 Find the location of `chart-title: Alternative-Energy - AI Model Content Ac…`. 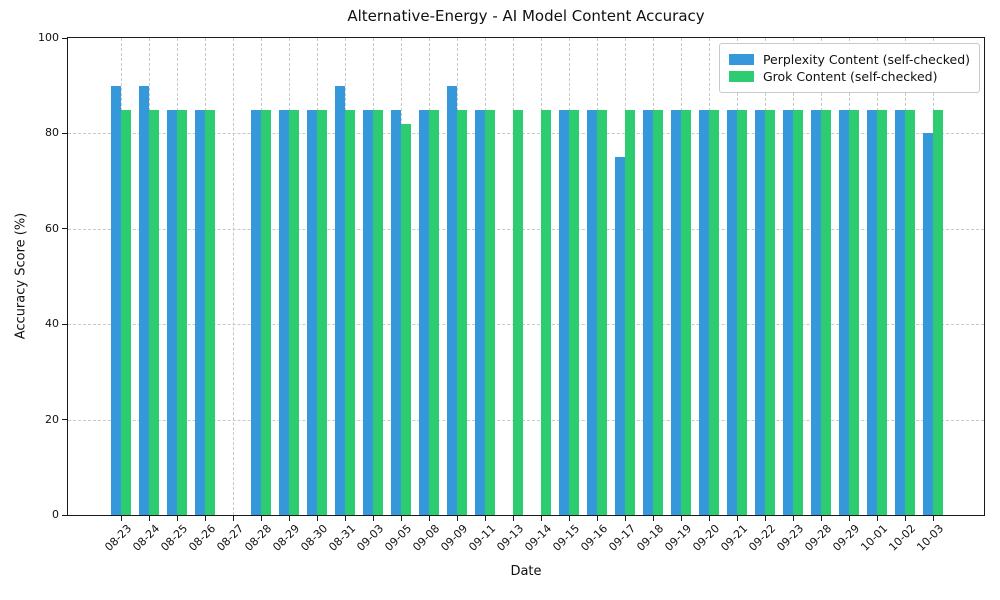

chart-title: Alternative-Energy - AI Model Content Ac… is located at coordinates (526, 16).